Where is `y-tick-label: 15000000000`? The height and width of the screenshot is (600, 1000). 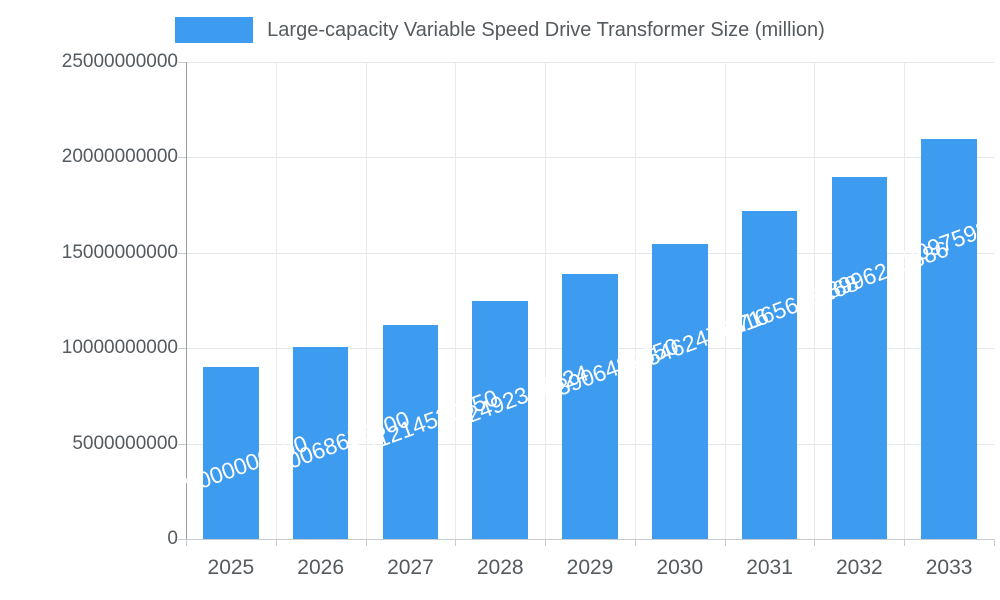
y-tick-label: 15000000000 is located at coordinates (119, 252).